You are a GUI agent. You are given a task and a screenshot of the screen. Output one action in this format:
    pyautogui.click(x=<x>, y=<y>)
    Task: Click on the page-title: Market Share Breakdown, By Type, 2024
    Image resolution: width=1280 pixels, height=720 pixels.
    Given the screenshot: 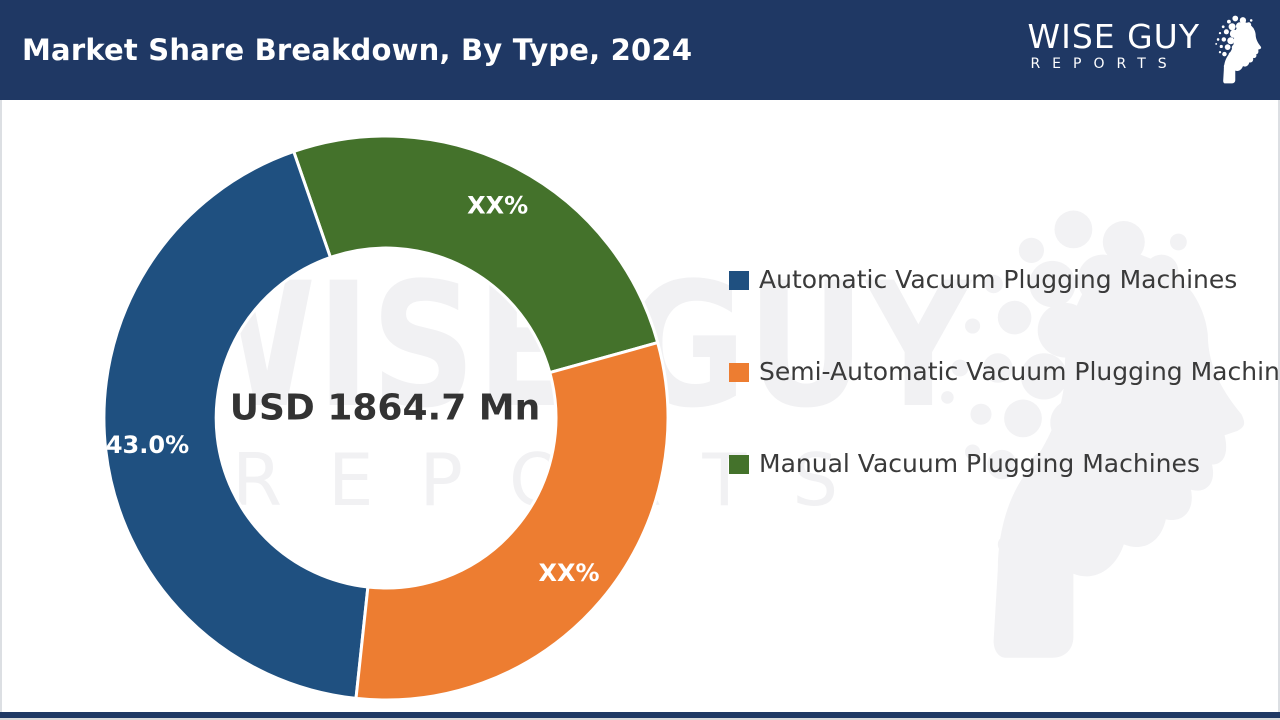 What is the action you would take?
    pyautogui.click(x=357, y=50)
    